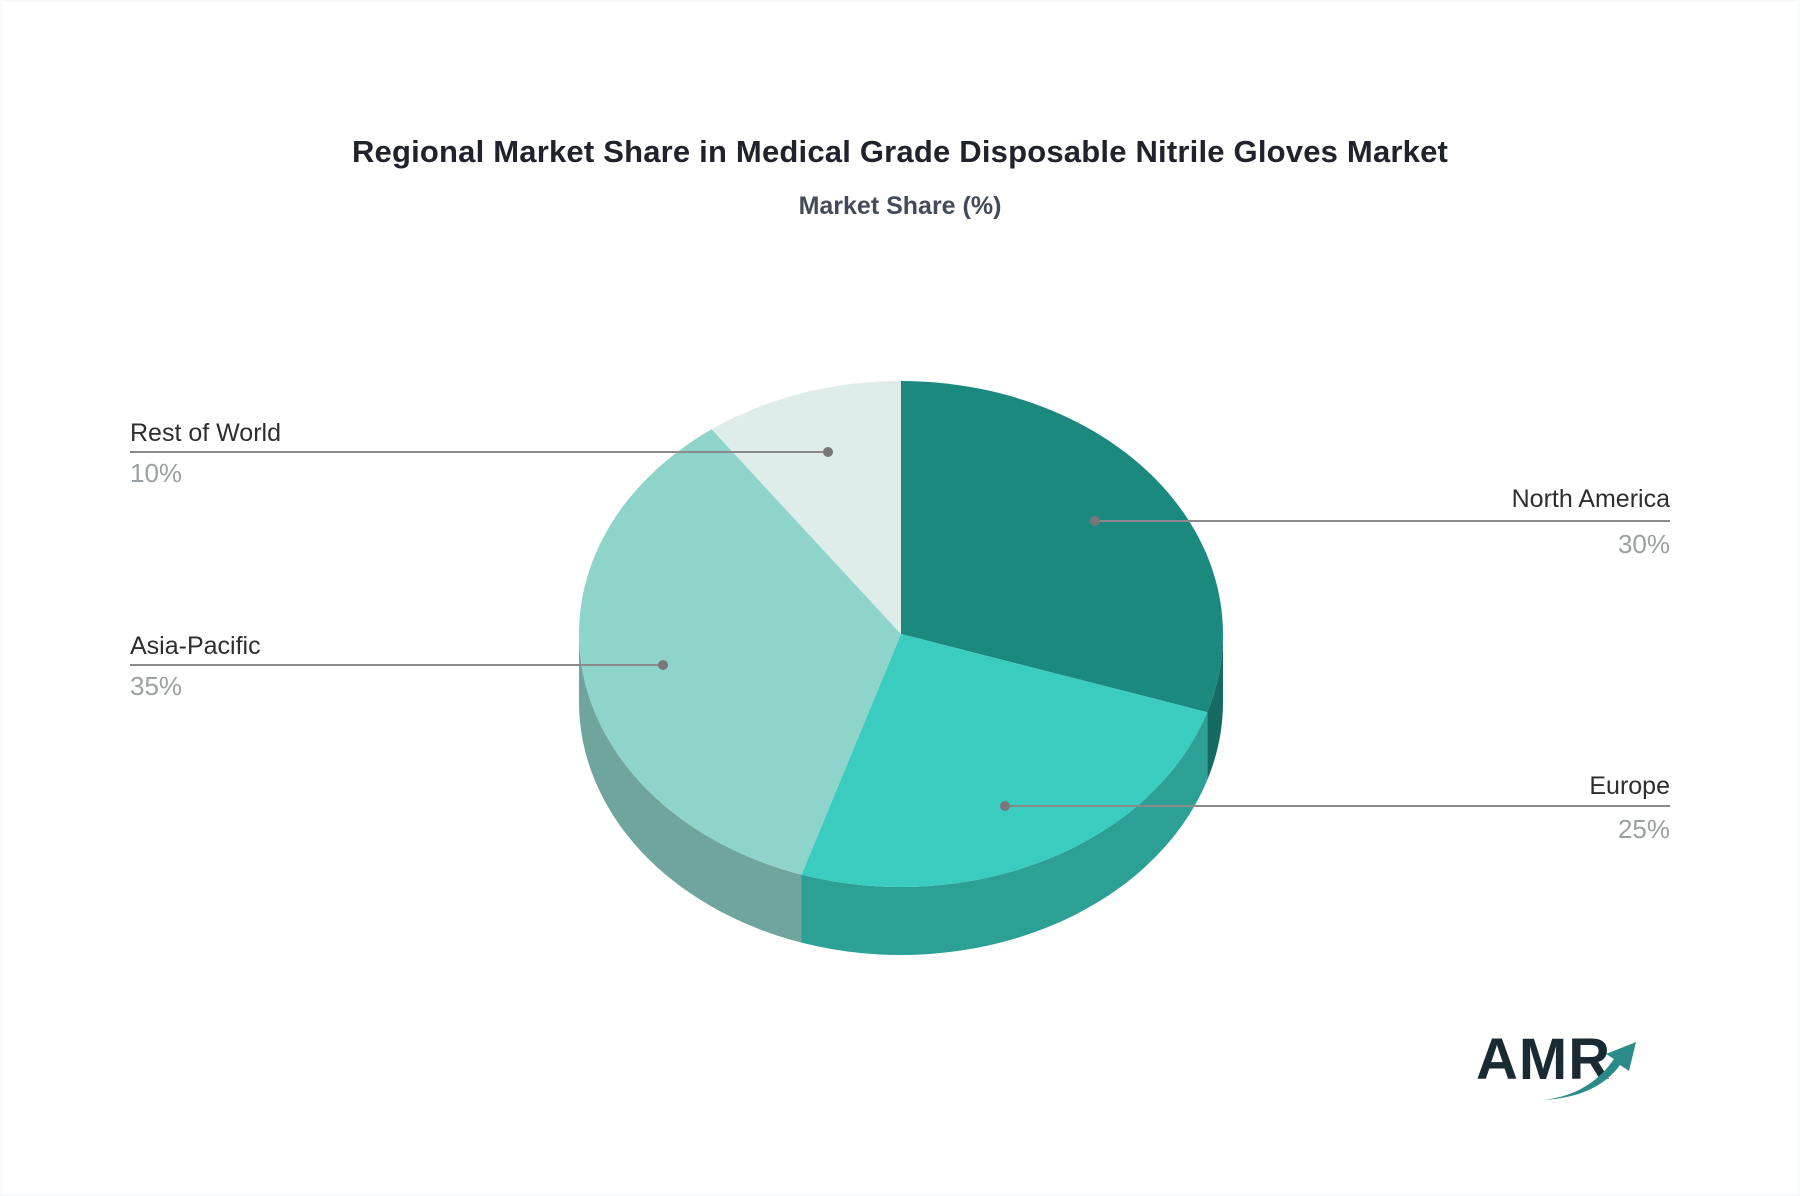 This screenshot has width=1800, height=1196. Describe the element at coordinates (156, 473) in the screenshot. I see `callout-value-rest-of-world: 10%` at that location.